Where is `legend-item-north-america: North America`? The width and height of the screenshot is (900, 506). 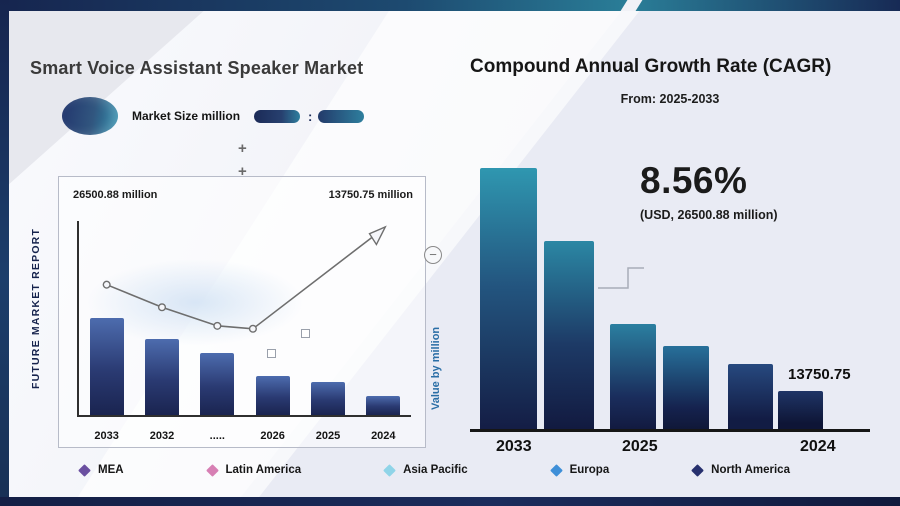 legend-item-north-america: North America is located at coordinates (740, 470).